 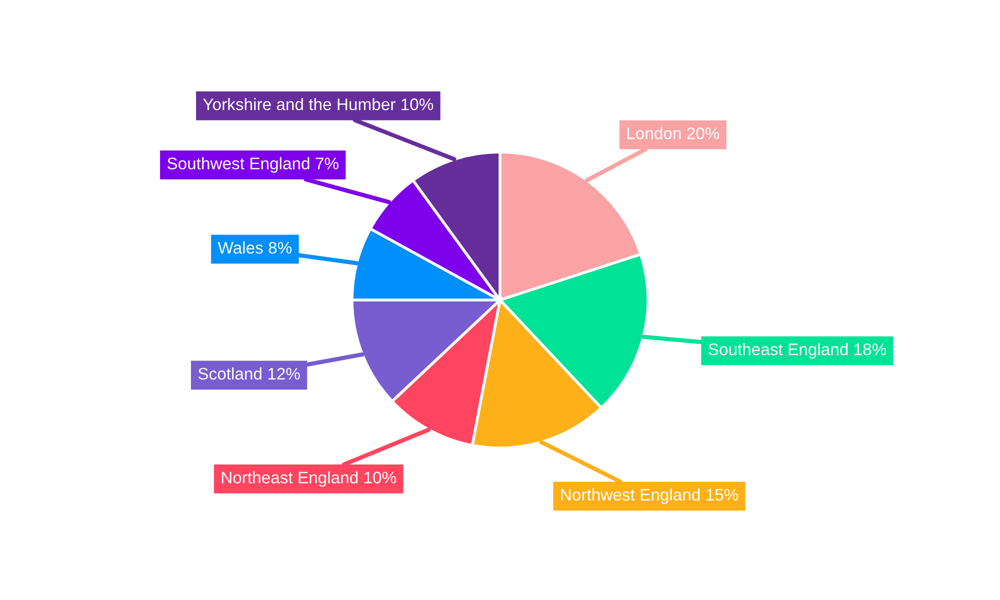 I want to click on slice-label: Northeast England 10%, so click(x=309, y=479).